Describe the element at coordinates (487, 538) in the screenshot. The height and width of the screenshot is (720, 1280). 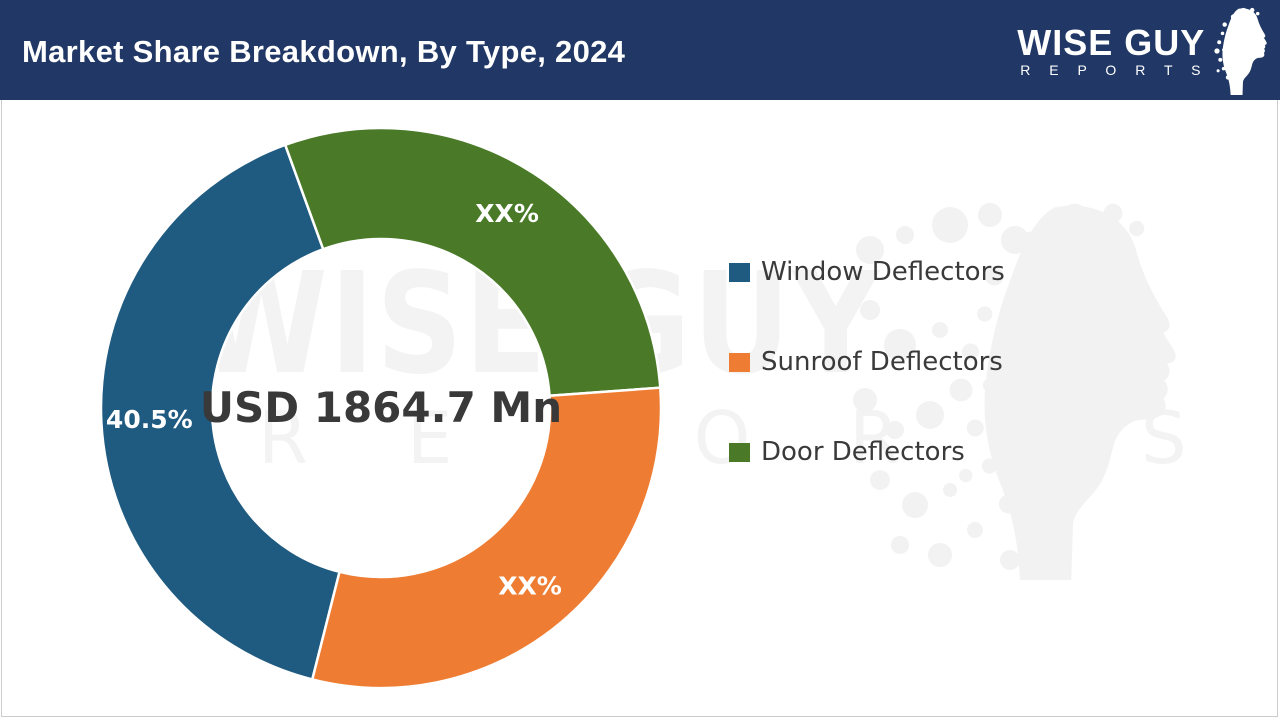
I see `segment-sunroof-deflectors` at that location.